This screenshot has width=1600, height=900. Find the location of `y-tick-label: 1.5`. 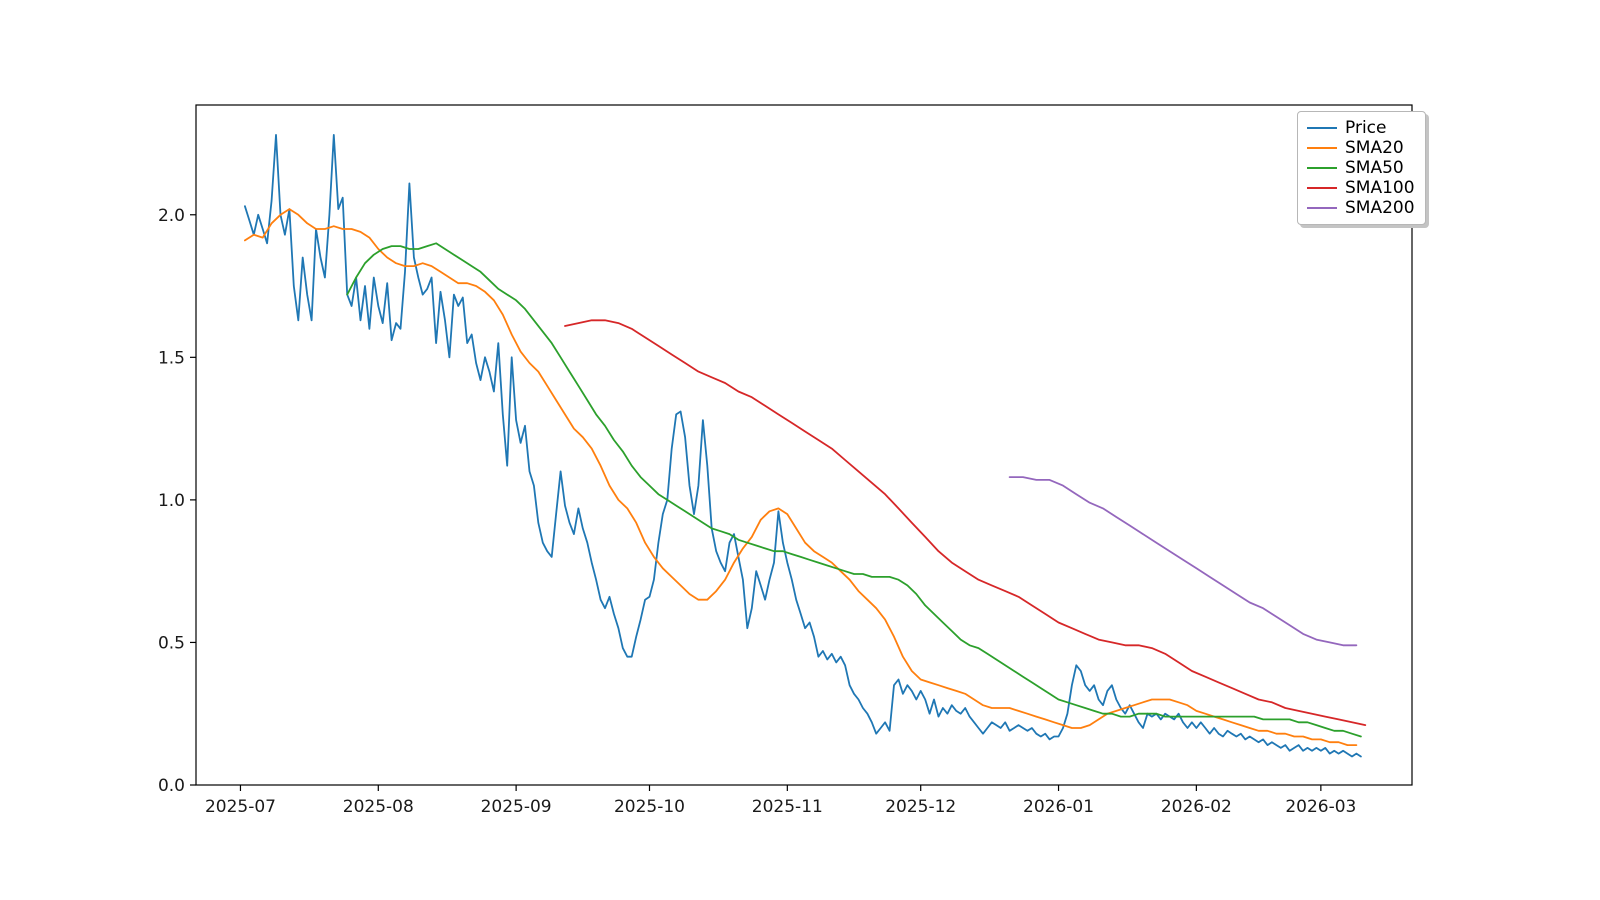

y-tick-label: 1.5 is located at coordinates (171, 358).